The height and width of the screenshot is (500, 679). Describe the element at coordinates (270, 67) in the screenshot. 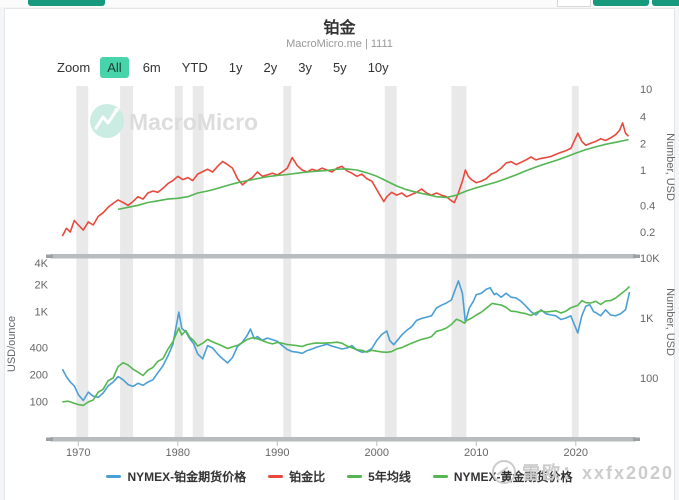

I see `range-button-2y: 2y` at that location.